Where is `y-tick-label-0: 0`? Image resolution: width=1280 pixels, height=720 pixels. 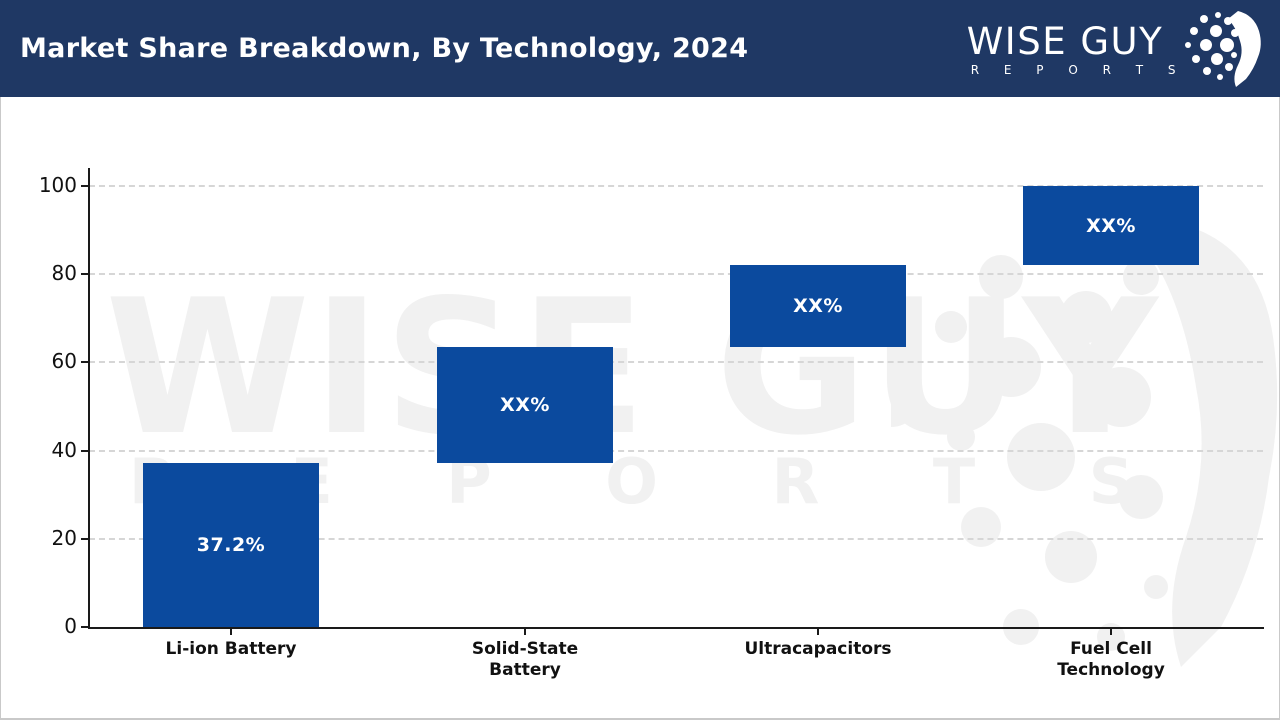 y-tick-label-0: 0 is located at coordinates (70, 626).